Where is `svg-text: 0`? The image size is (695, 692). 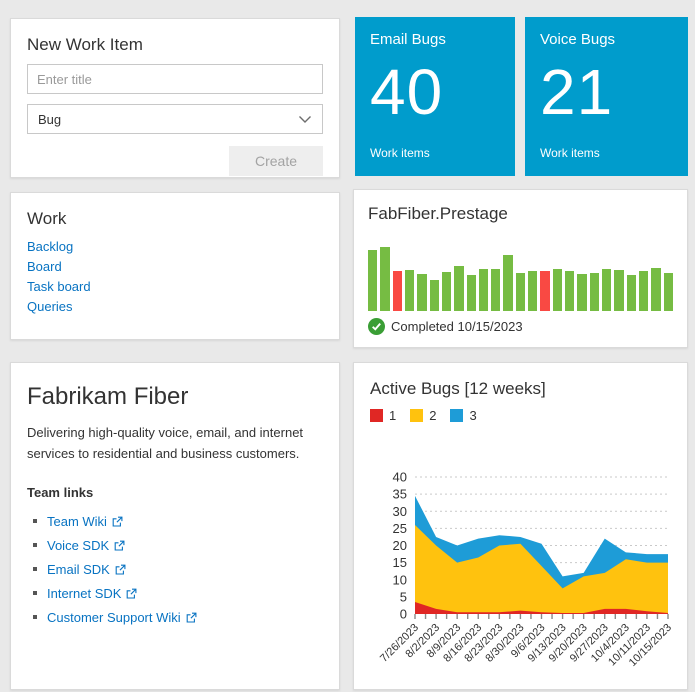 svg-text: 0 is located at coordinates (403, 614).